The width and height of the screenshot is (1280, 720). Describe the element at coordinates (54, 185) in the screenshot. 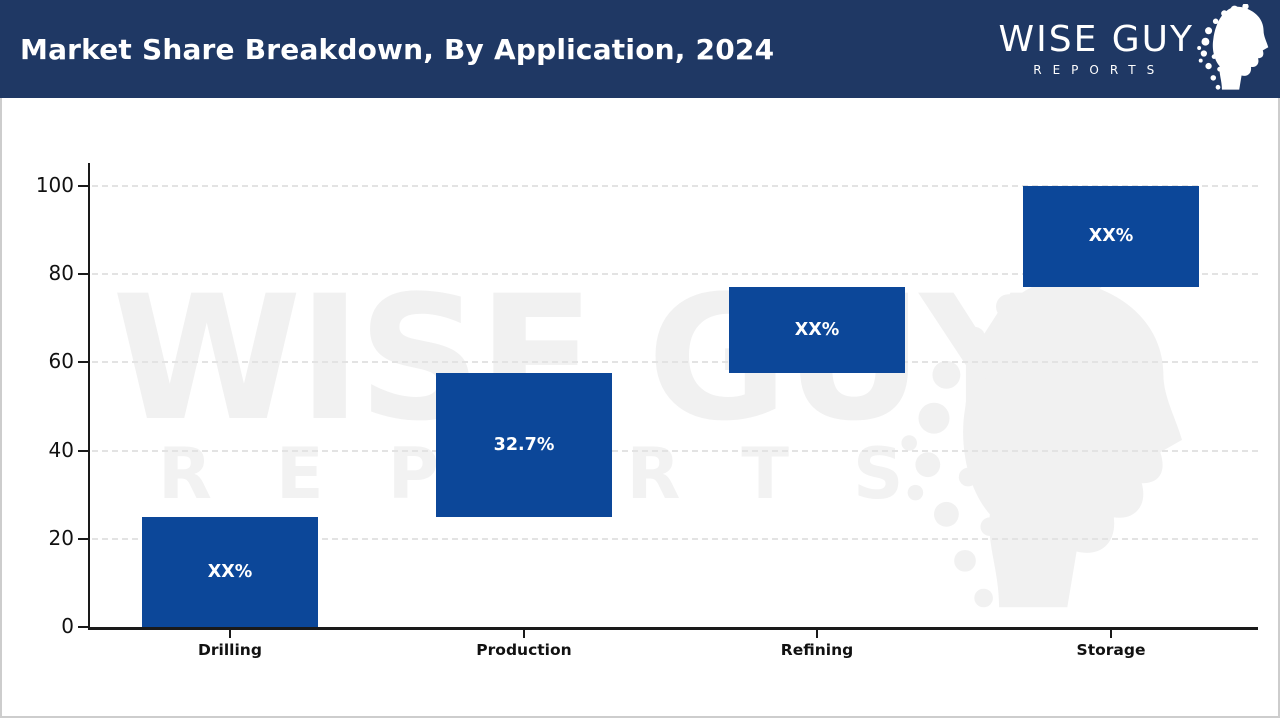

I see `y-tick-label: 100` at that location.